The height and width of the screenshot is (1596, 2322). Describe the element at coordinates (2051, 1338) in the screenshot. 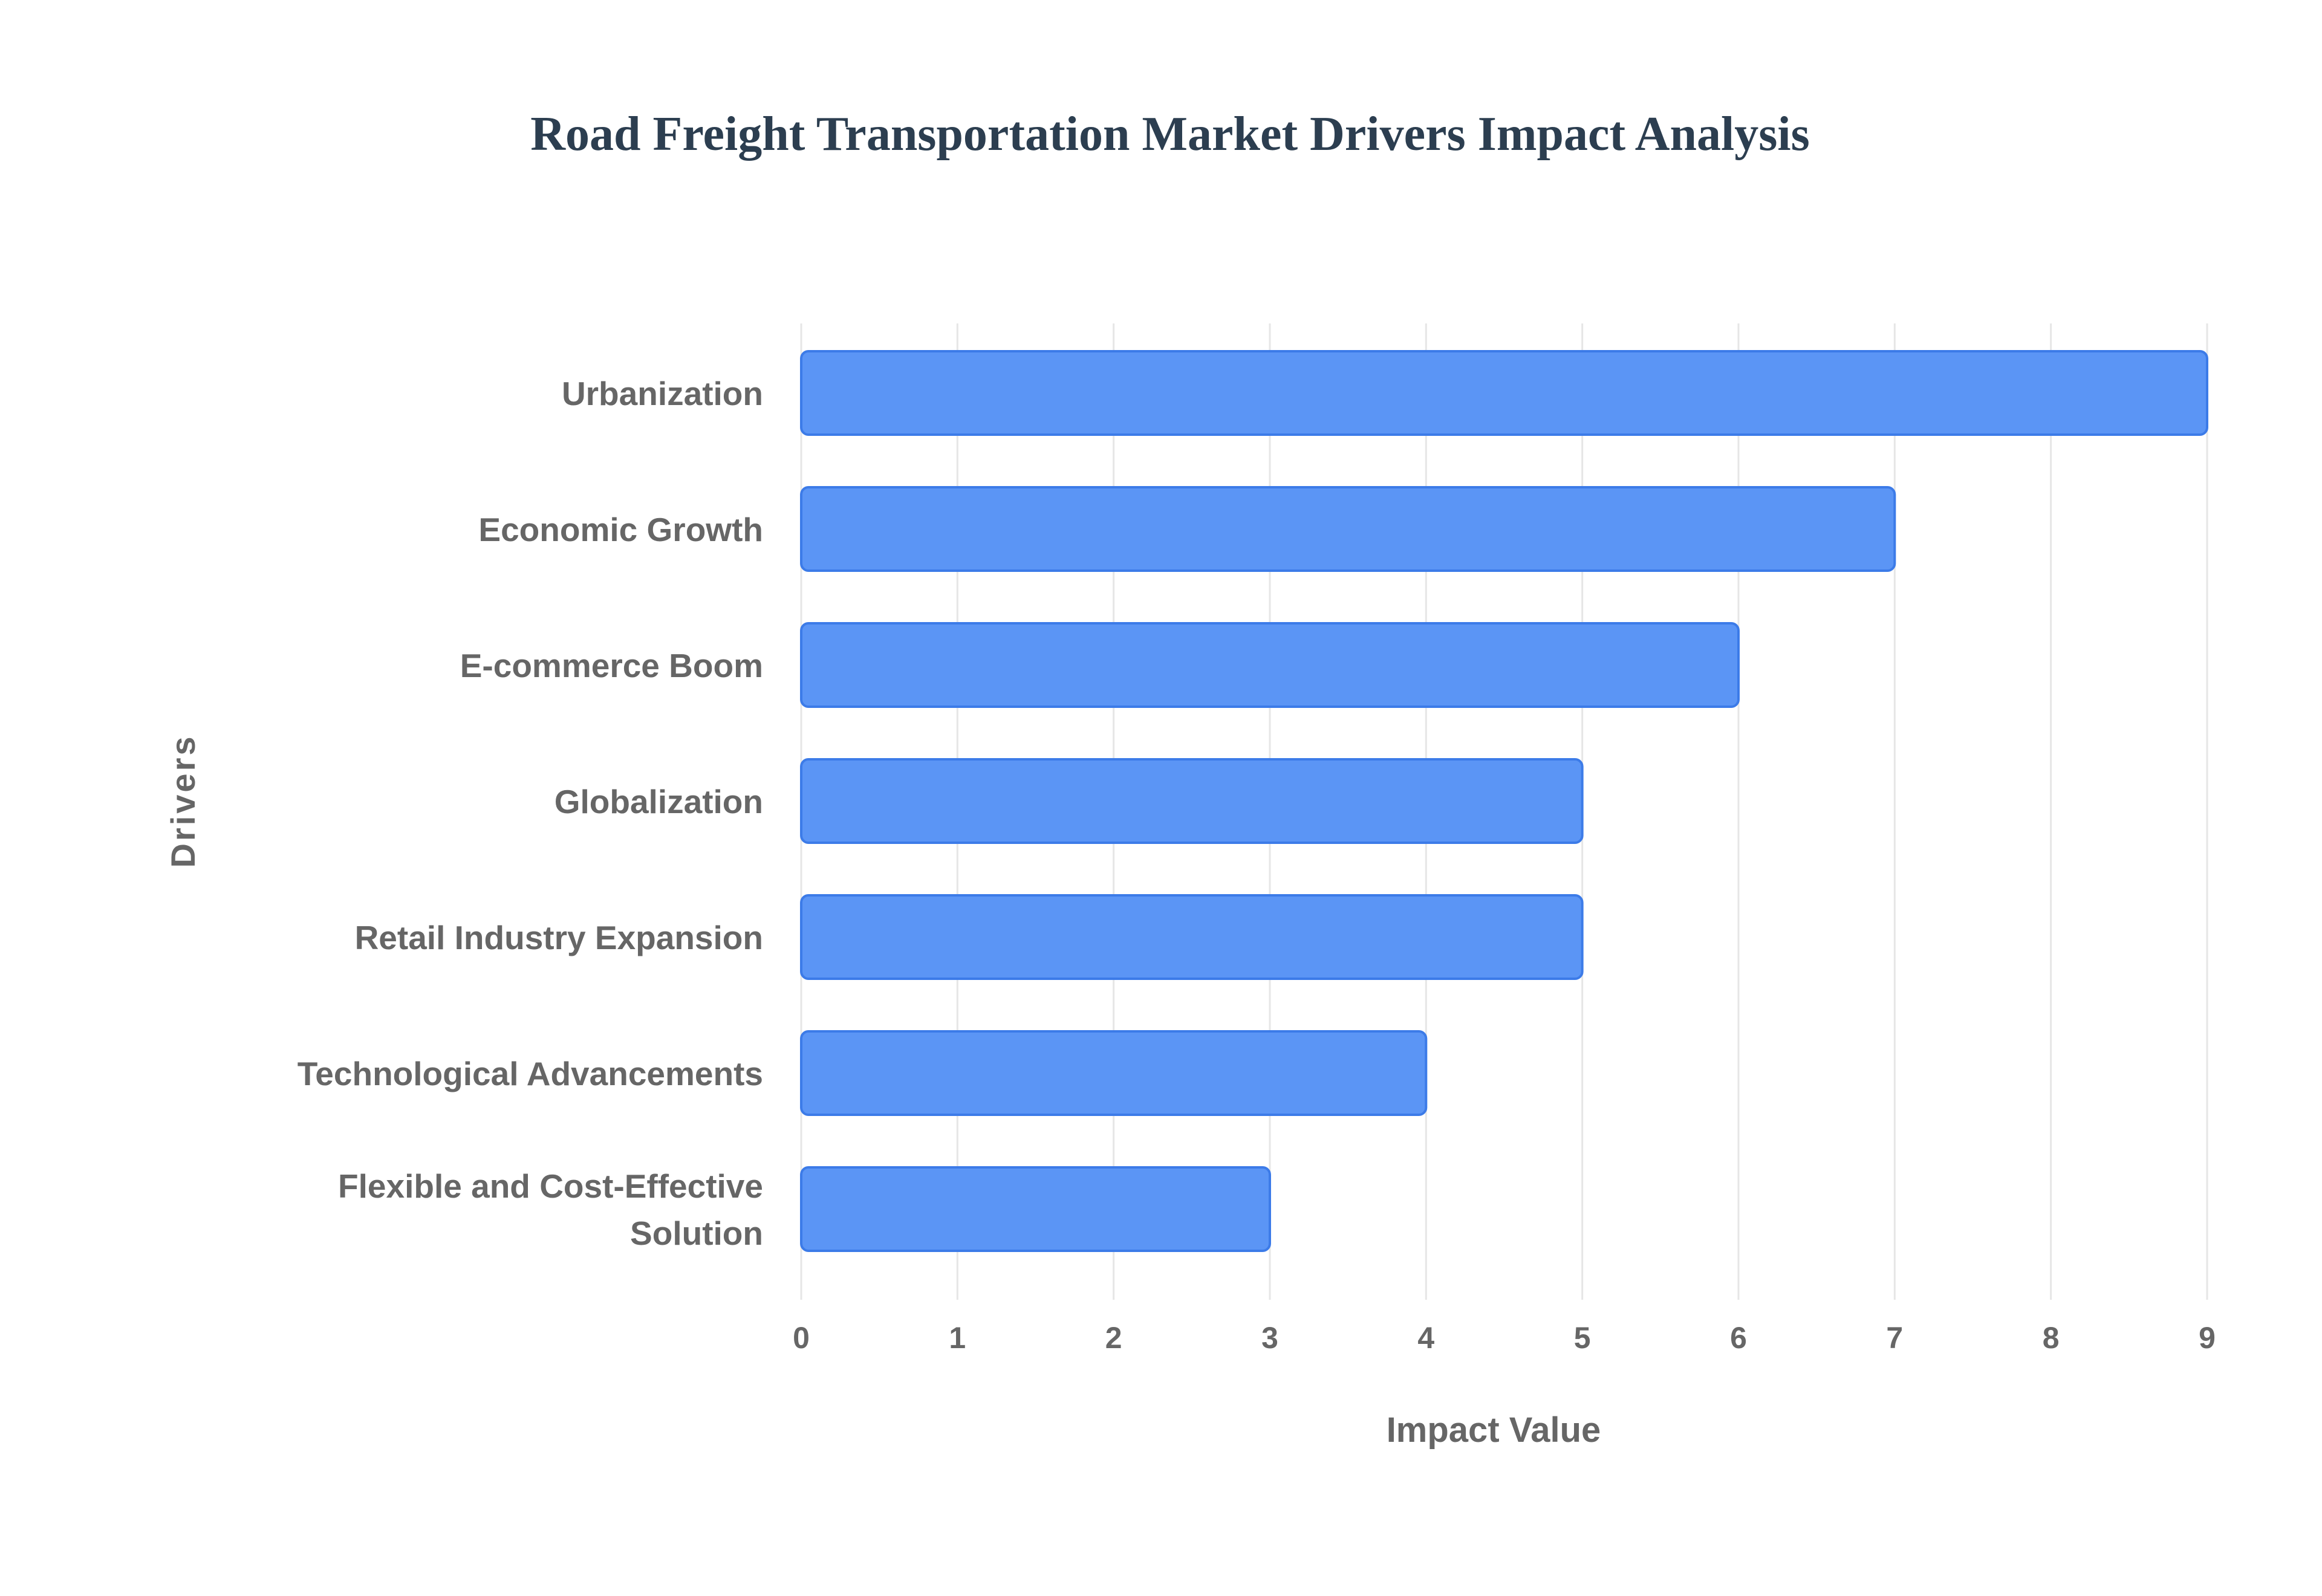

I see `x-tick-label: 8` at that location.